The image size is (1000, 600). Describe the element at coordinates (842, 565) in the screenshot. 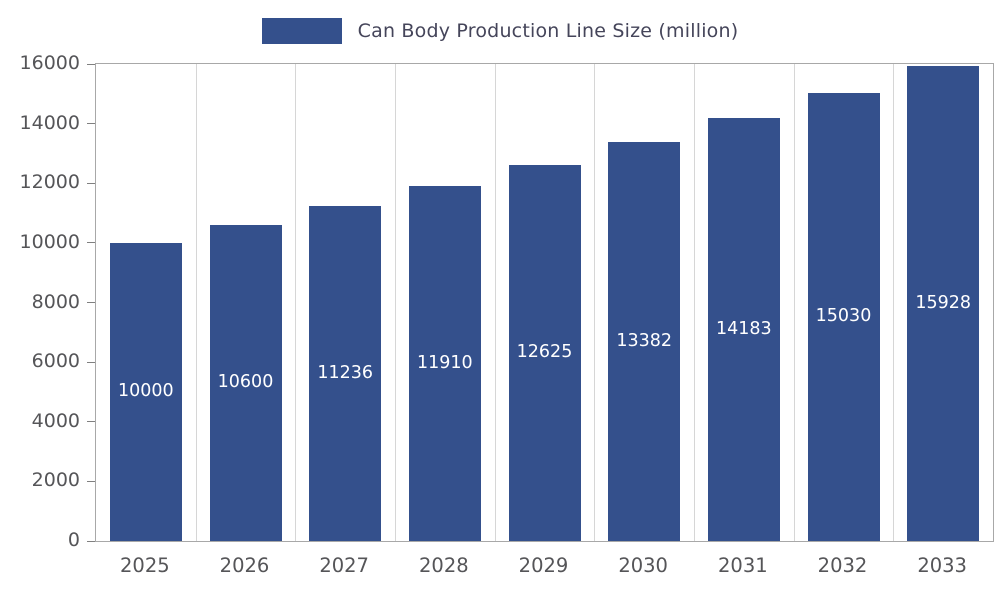

I see `x-axis-label: 2032` at that location.